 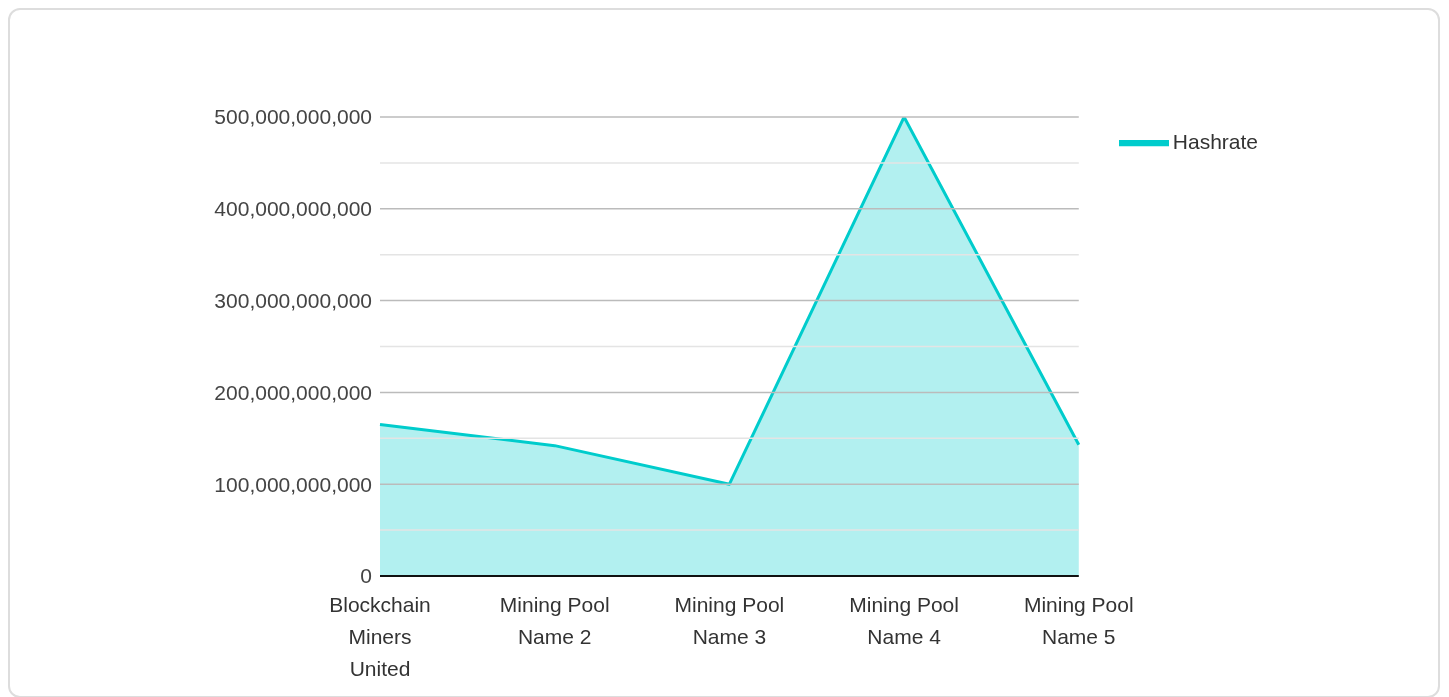 I want to click on x-tick-label: Mining Pool Name 2, so click(x=554, y=620).